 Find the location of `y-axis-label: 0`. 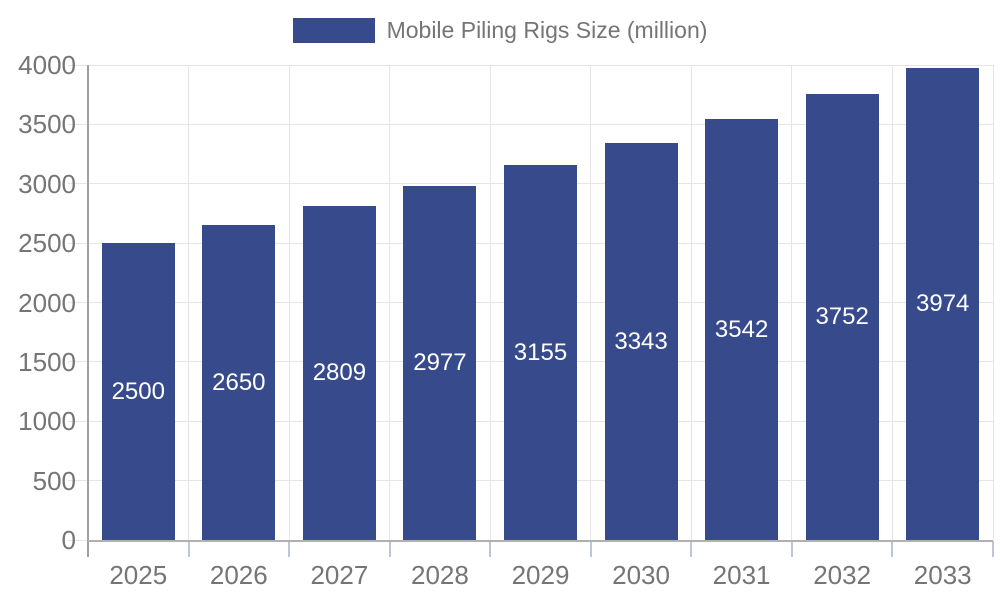

y-axis-label: 0 is located at coordinates (68, 540).